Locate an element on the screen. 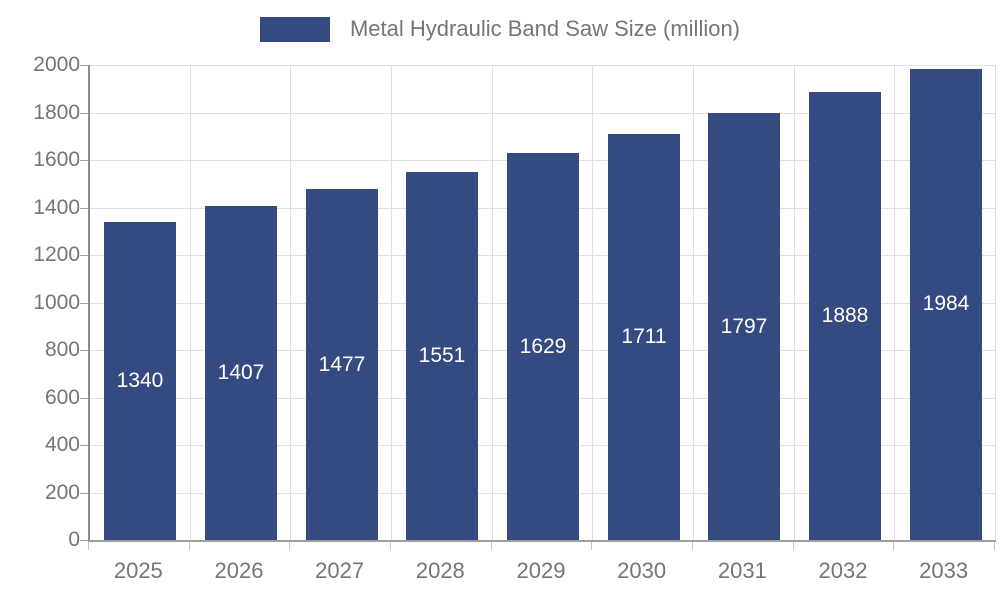 Image resolution: width=1000 pixels, height=600 pixels. bar-value-label: 1407 is located at coordinates (241, 372).